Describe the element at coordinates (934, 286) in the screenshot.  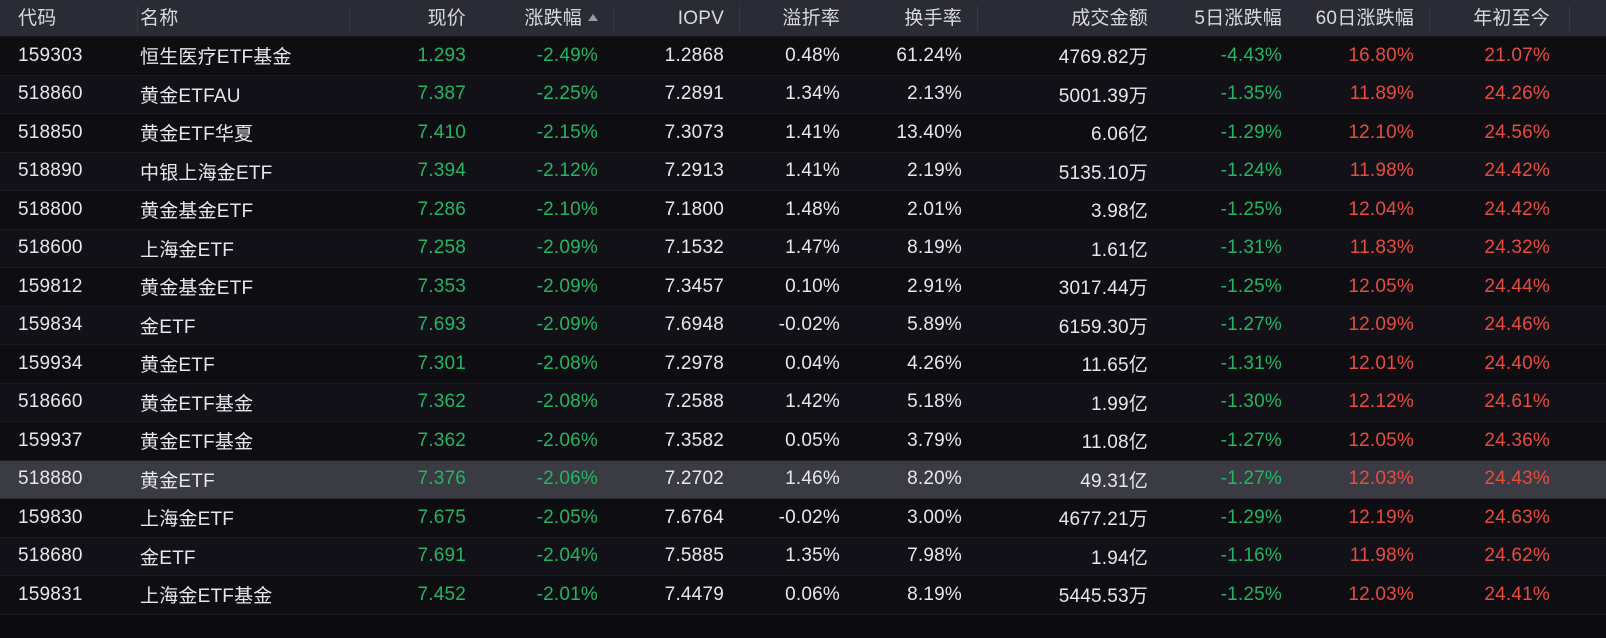
I see `cell-turnover: 2.91%` at that location.